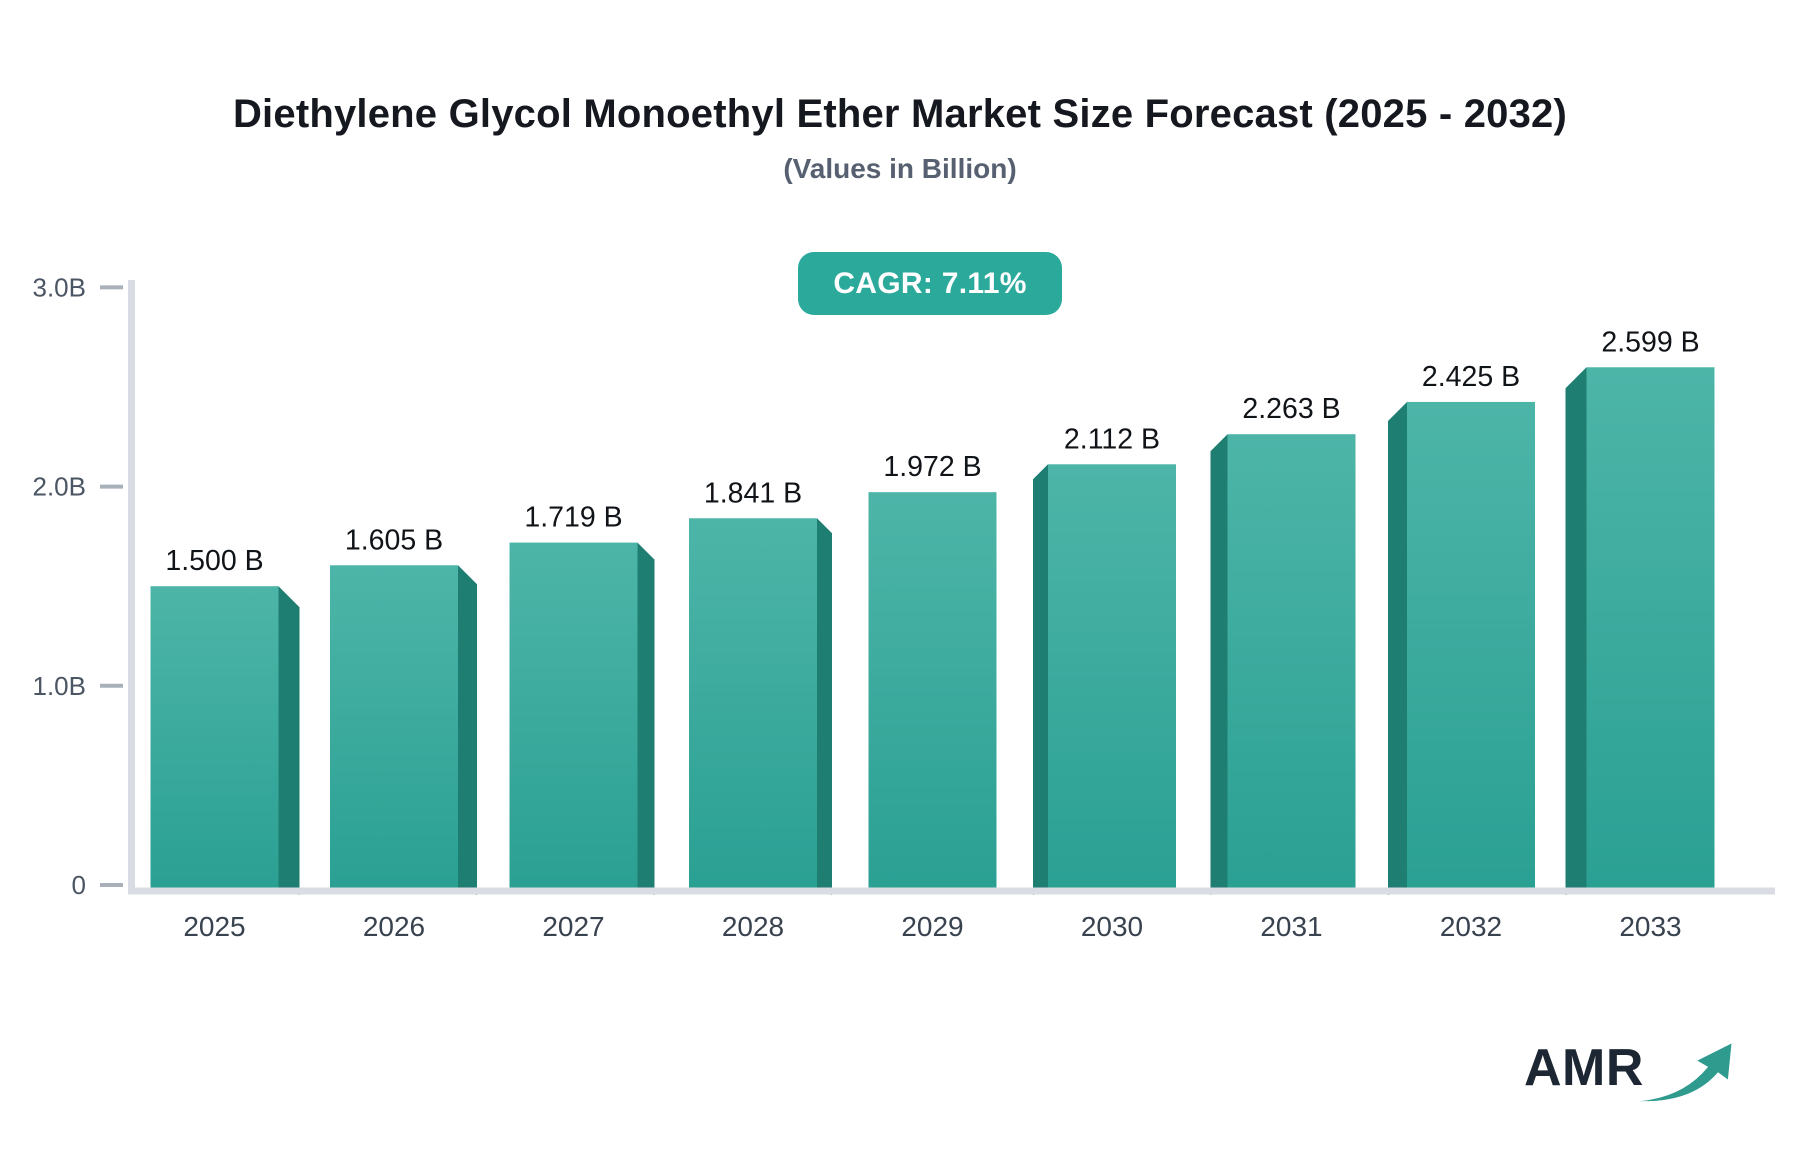 This screenshot has width=1800, height=1156. What do you see at coordinates (753, 926) in the screenshot?
I see `x-axis-label-2028: 2028` at bounding box center [753, 926].